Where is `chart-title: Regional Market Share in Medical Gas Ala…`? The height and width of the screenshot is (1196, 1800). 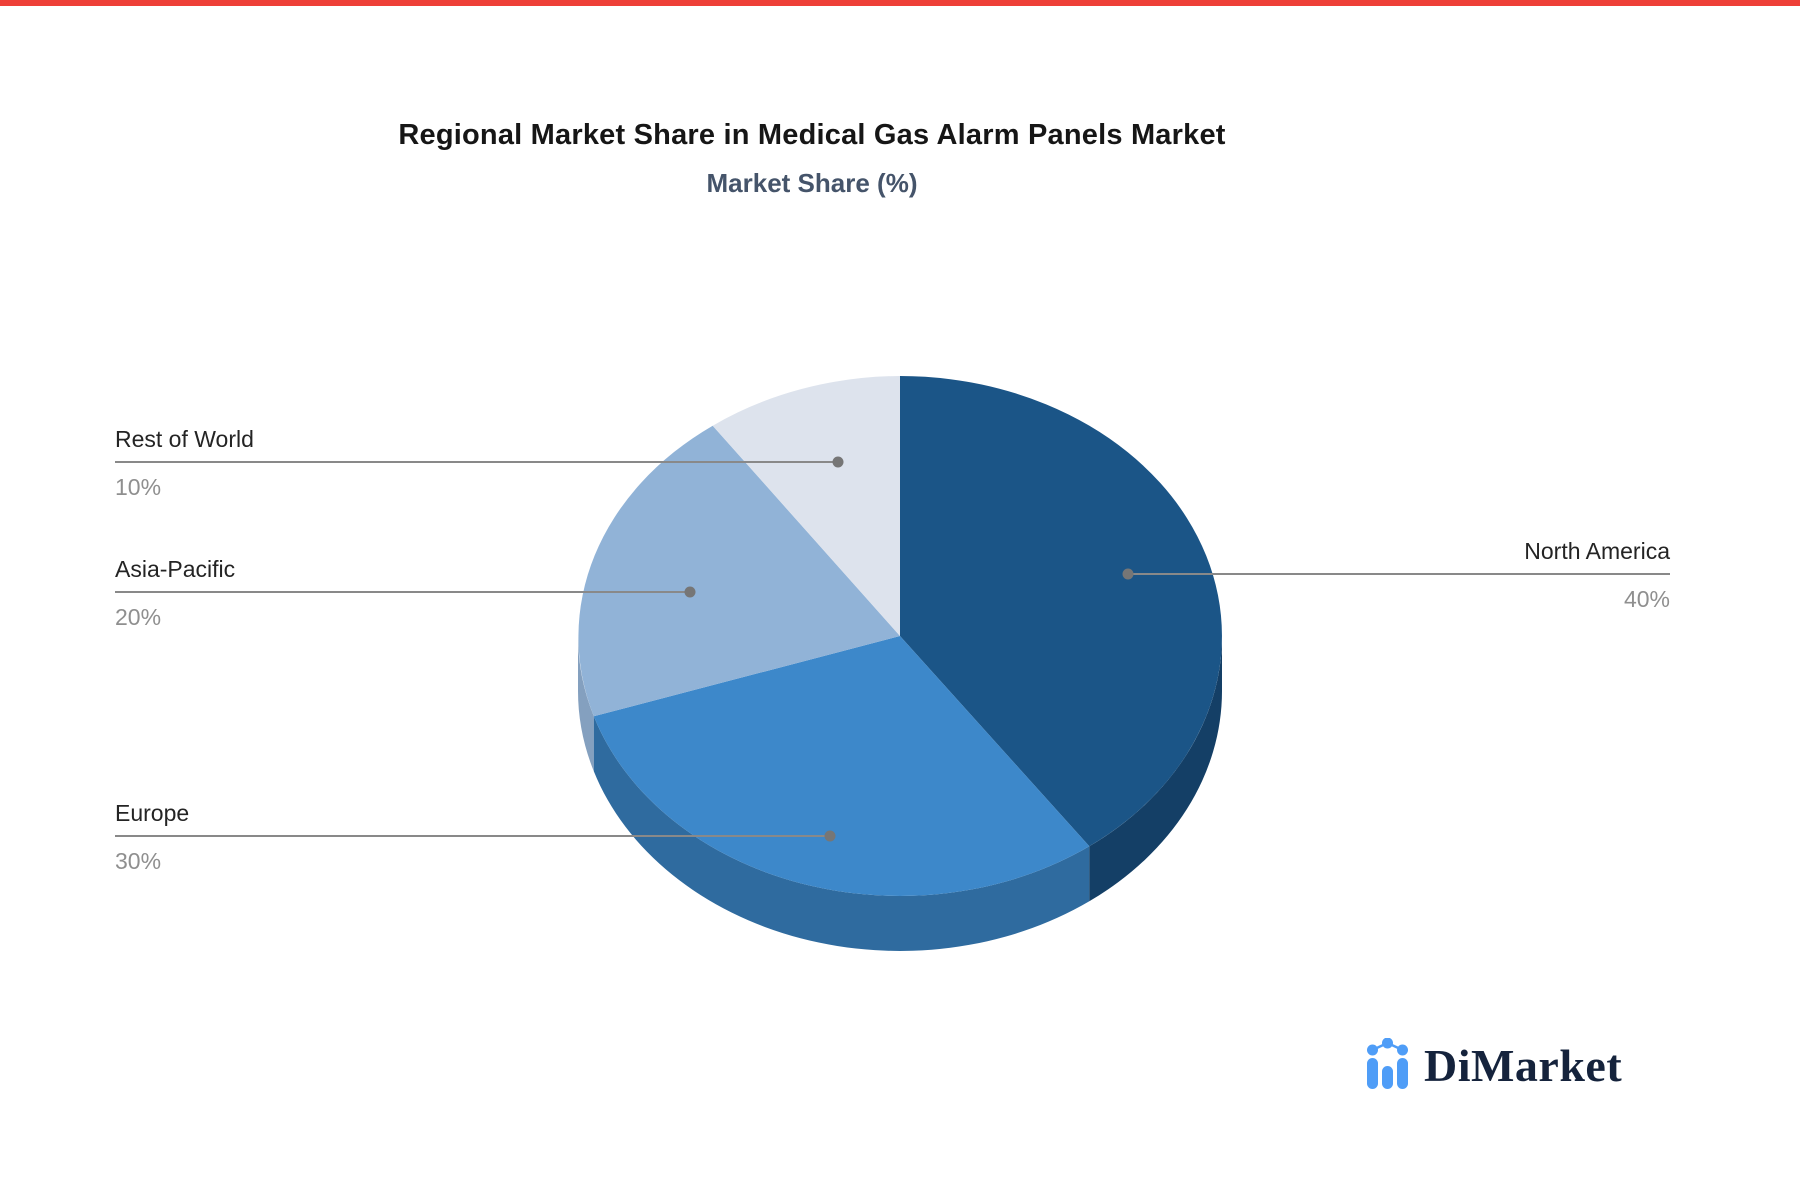 chart-title: Regional Market Share in Medical Gas Ala… is located at coordinates (812, 135).